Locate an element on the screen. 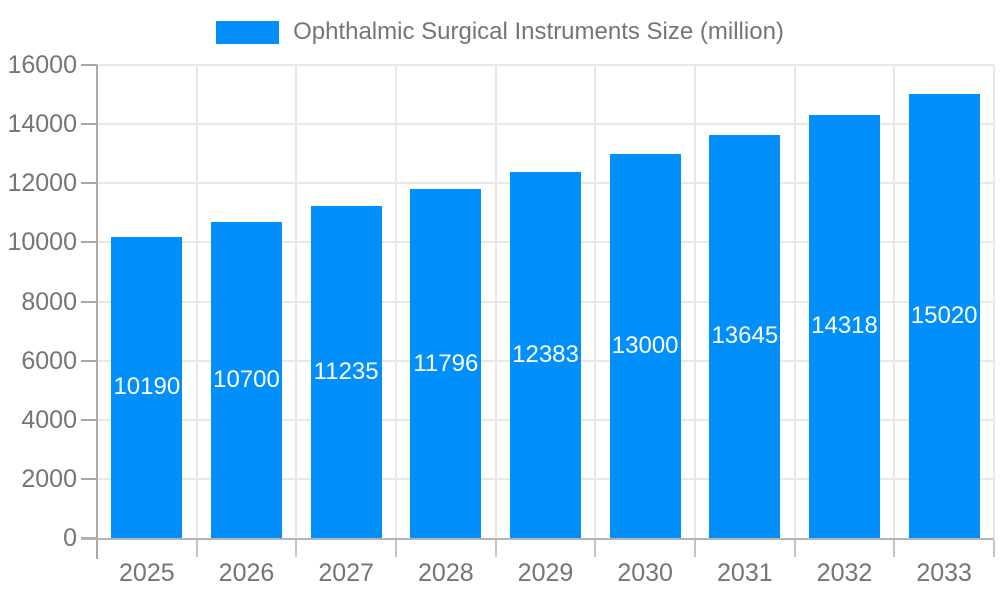  x-tick-label: 2032 is located at coordinates (844, 573).